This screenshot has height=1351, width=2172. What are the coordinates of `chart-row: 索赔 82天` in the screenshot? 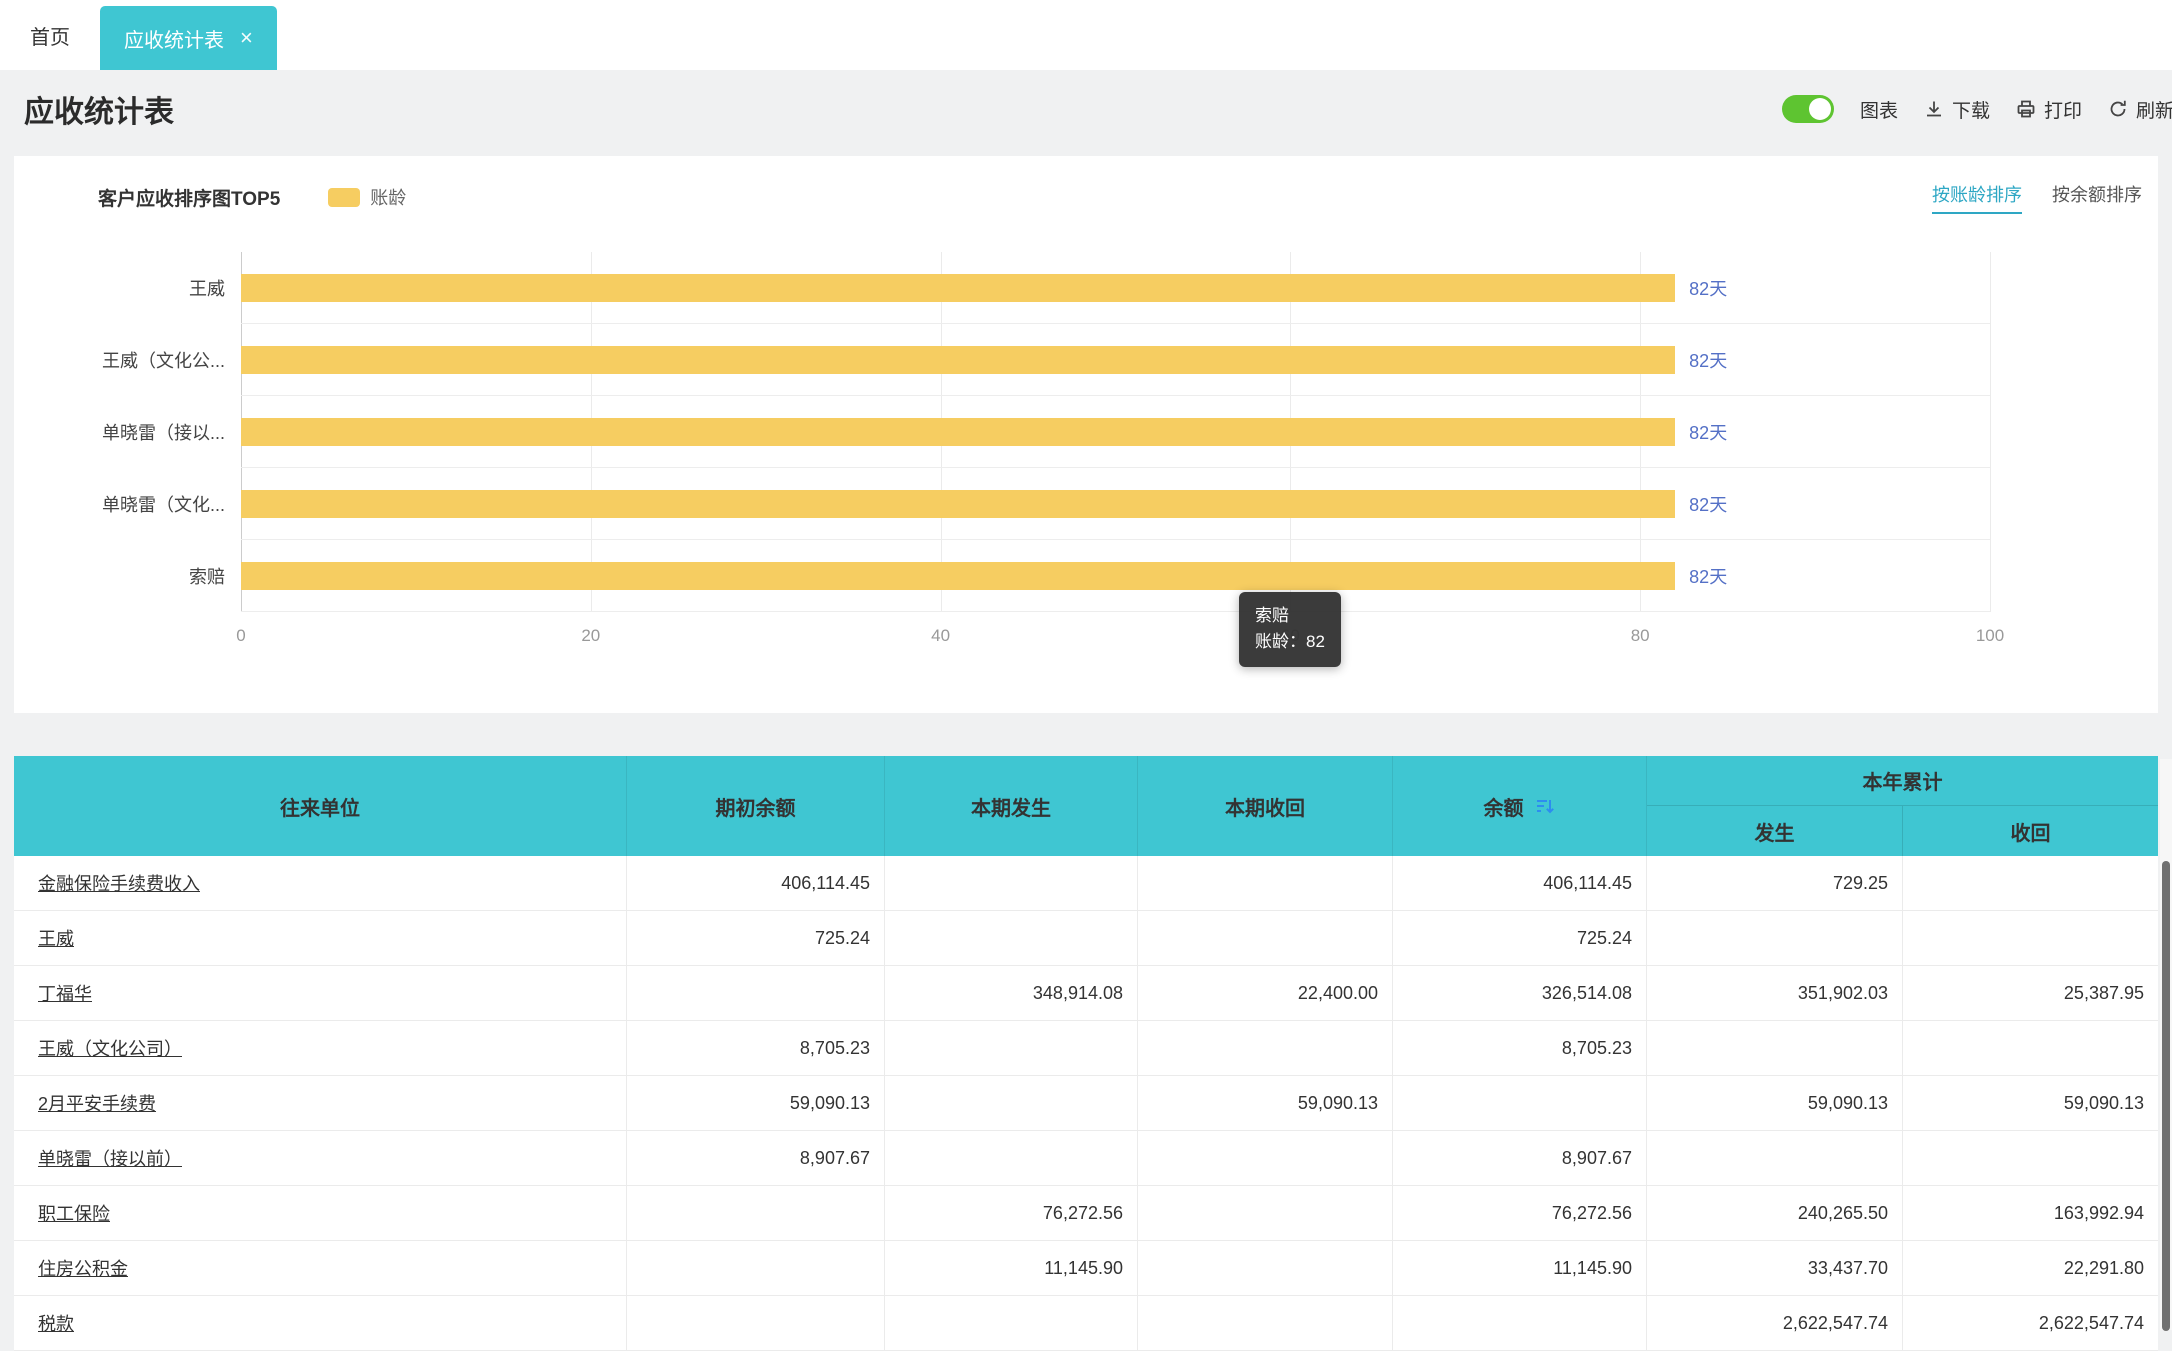 It's located at (1086, 576).